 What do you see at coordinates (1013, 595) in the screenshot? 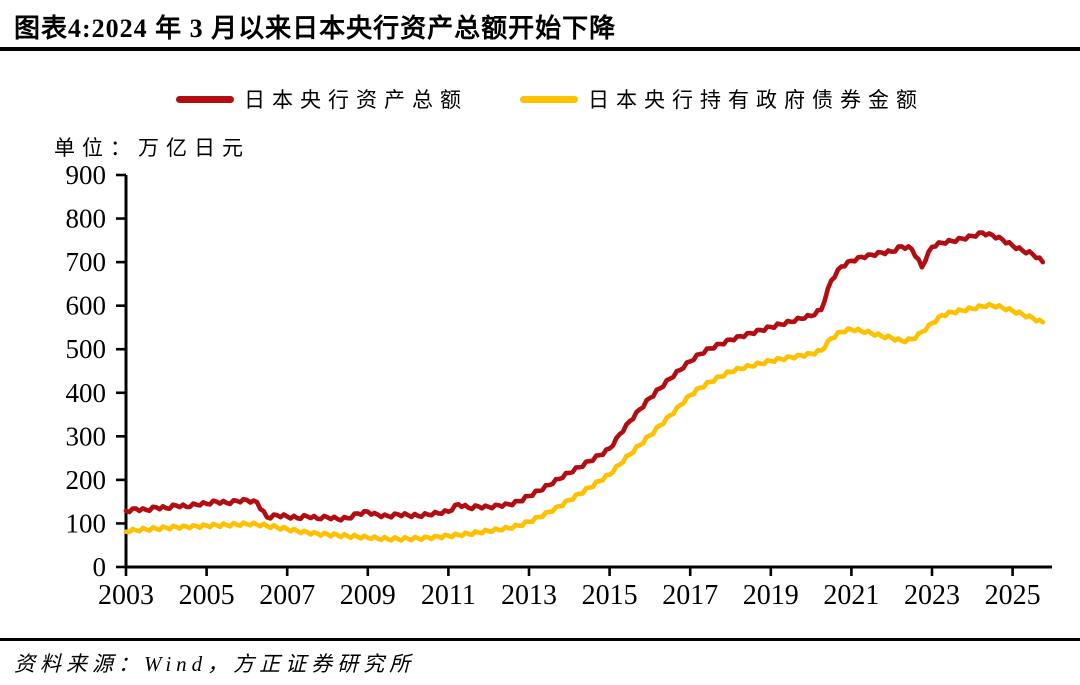
I see `x-tick-label: 2025` at bounding box center [1013, 595].